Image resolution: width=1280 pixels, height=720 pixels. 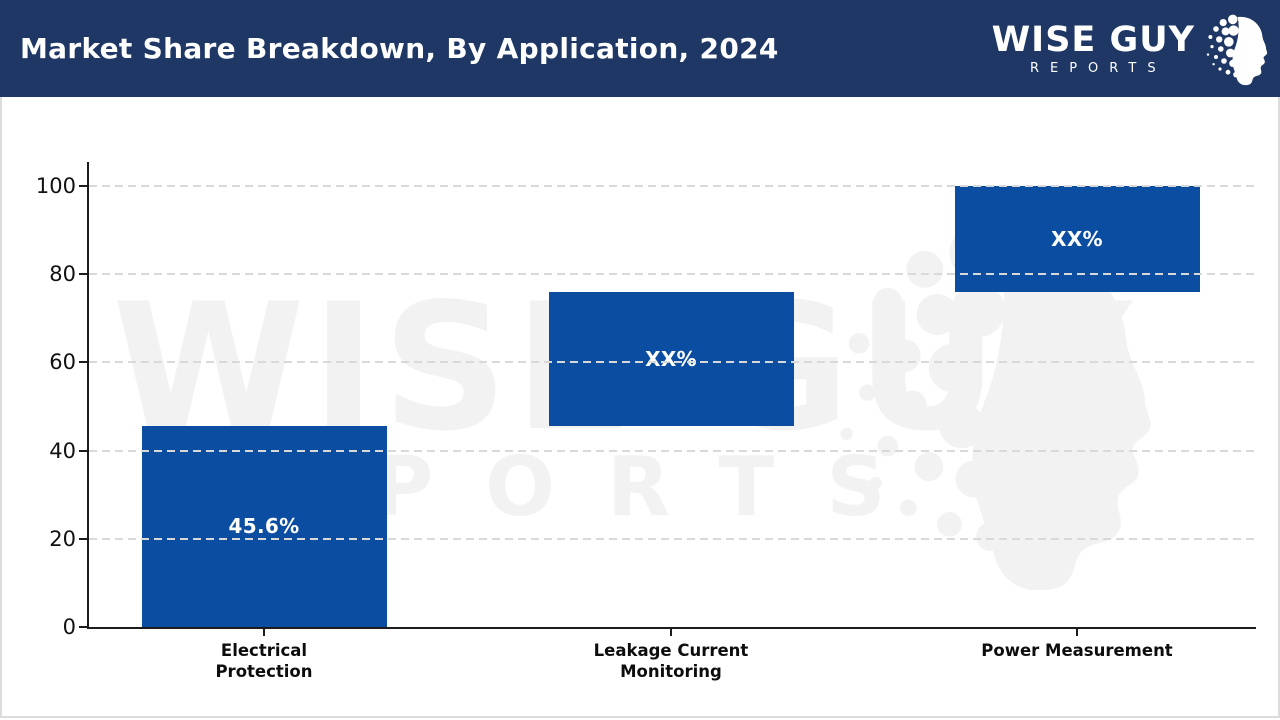 I want to click on bar-1: 45.6%, so click(x=264, y=526).